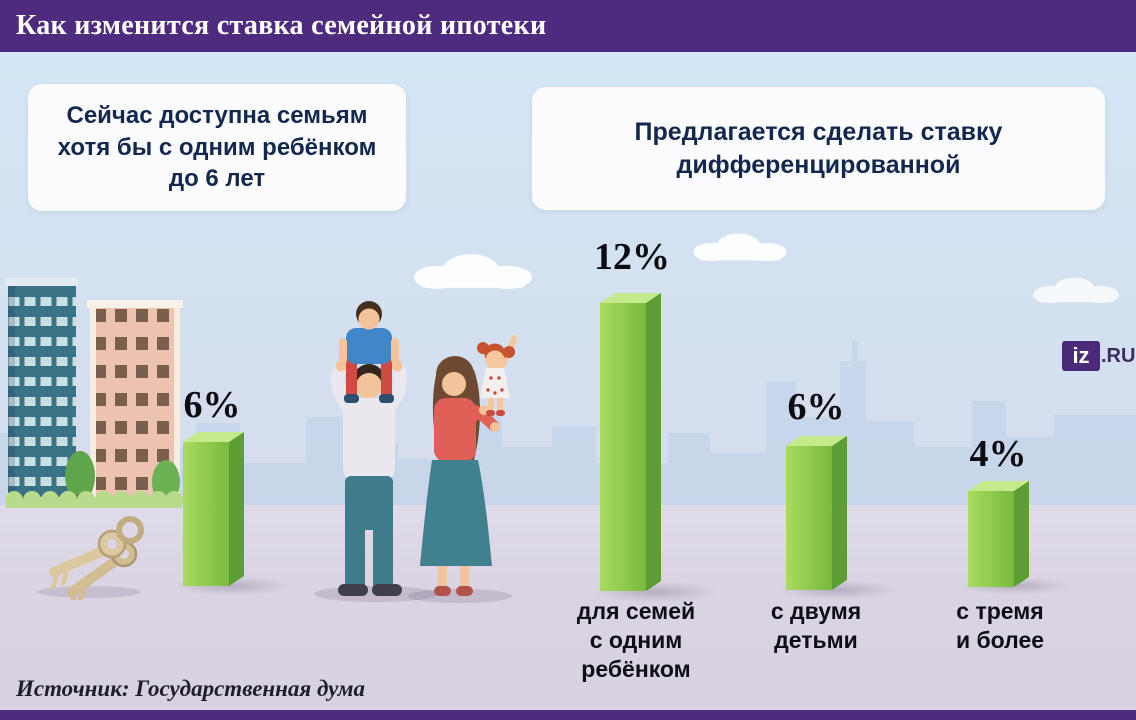 Image resolution: width=1136 pixels, height=720 pixels. I want to click on izru-logo-box: iz, so click(1081, 356).